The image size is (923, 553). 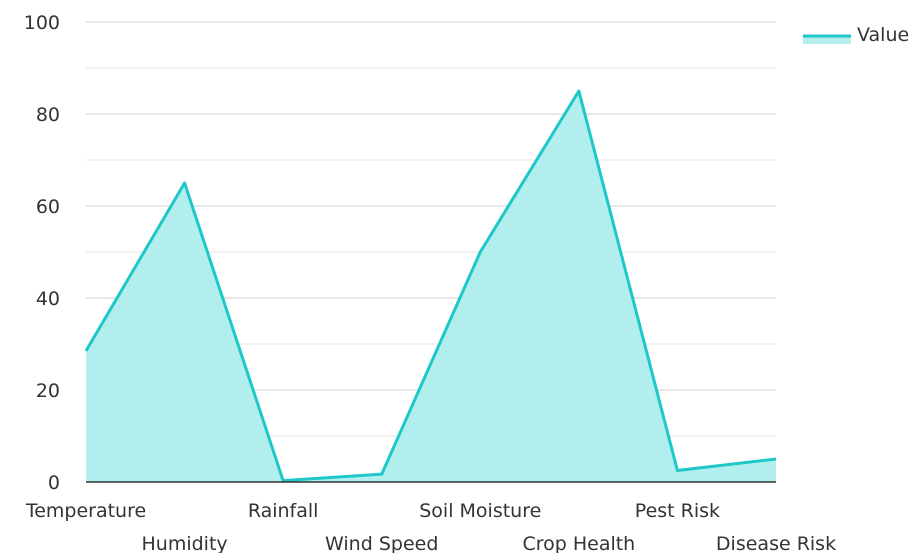 What do you see at coordinates (48, 207) in the screenshot?
I see `y-tick-label: 60` at bounding box center [48, 207].